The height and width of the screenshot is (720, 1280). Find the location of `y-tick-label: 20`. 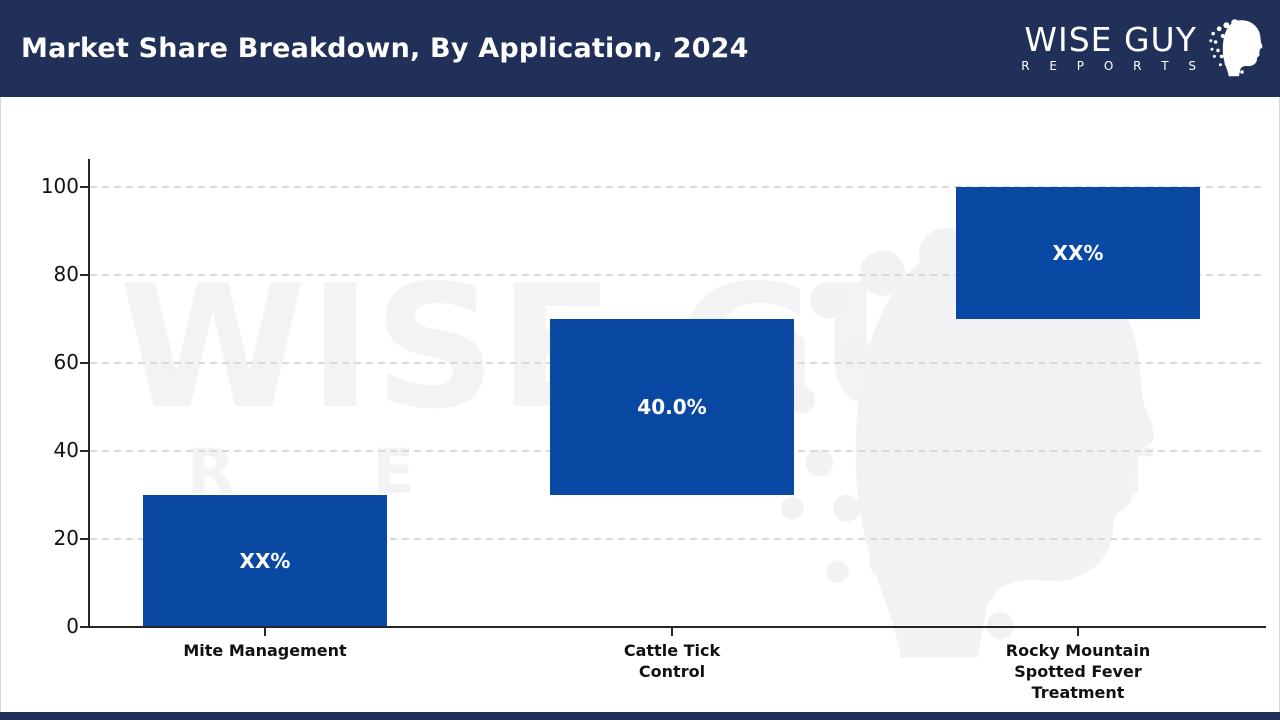

y-tick-label: 20 is located at coordinates (66, 538).